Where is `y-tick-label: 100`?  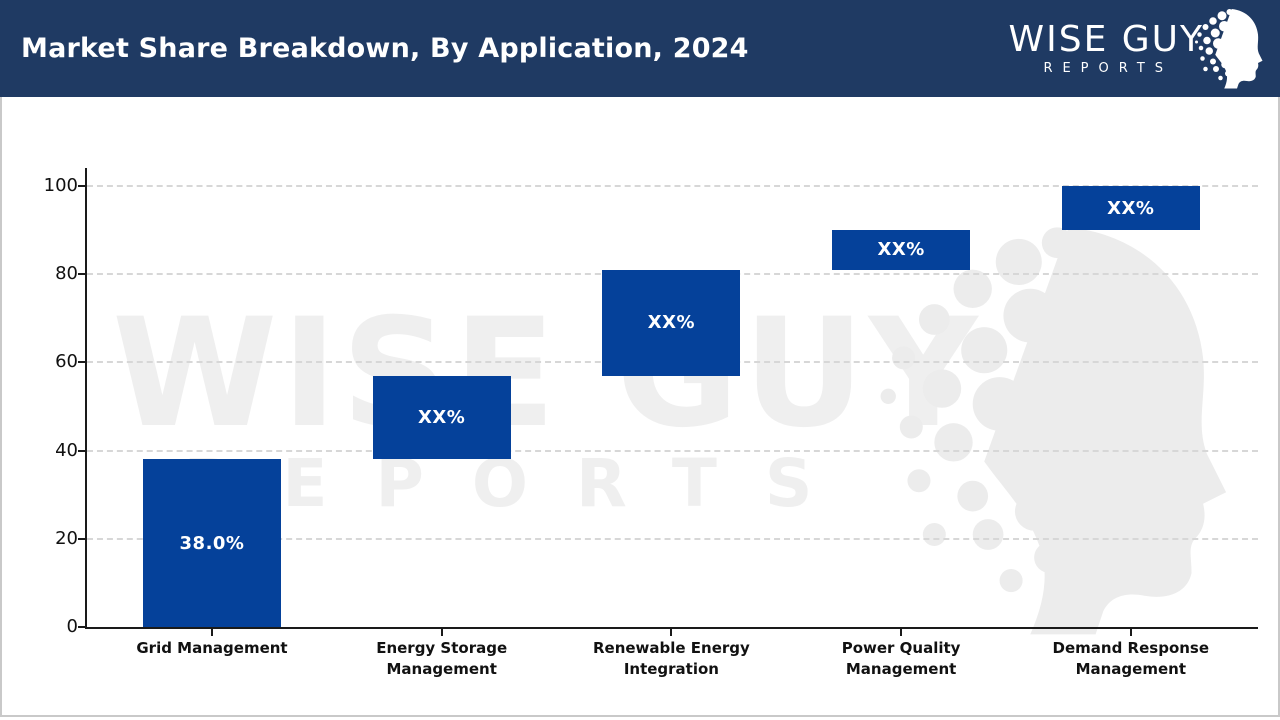
y-tick-label: 100 is located at coordinates (60, 185).